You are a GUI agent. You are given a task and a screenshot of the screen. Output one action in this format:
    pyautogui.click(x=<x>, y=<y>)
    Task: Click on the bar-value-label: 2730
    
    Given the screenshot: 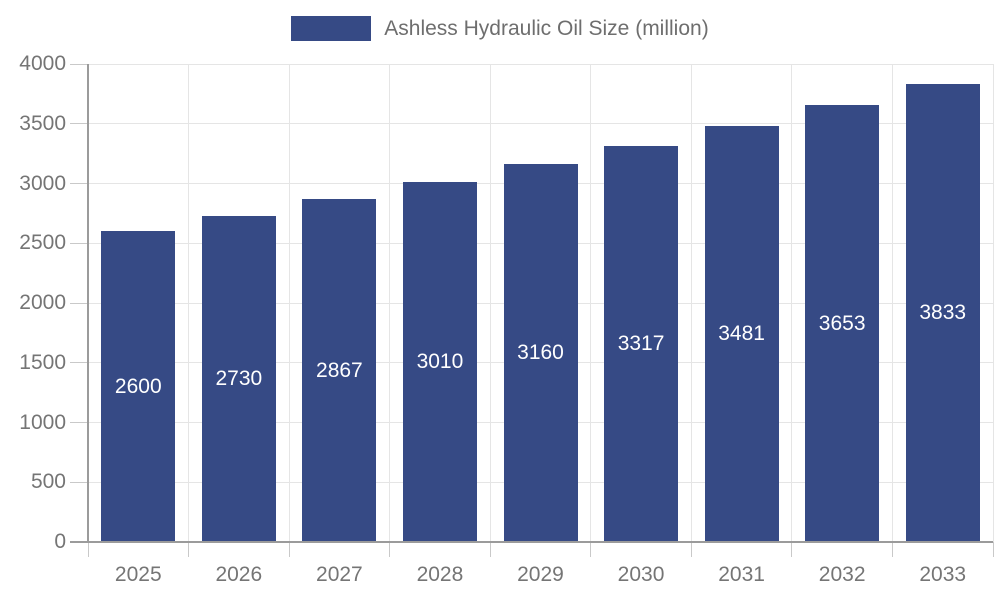 What is the action you would take?
    pyautogui.click(x=239, y=378)
    